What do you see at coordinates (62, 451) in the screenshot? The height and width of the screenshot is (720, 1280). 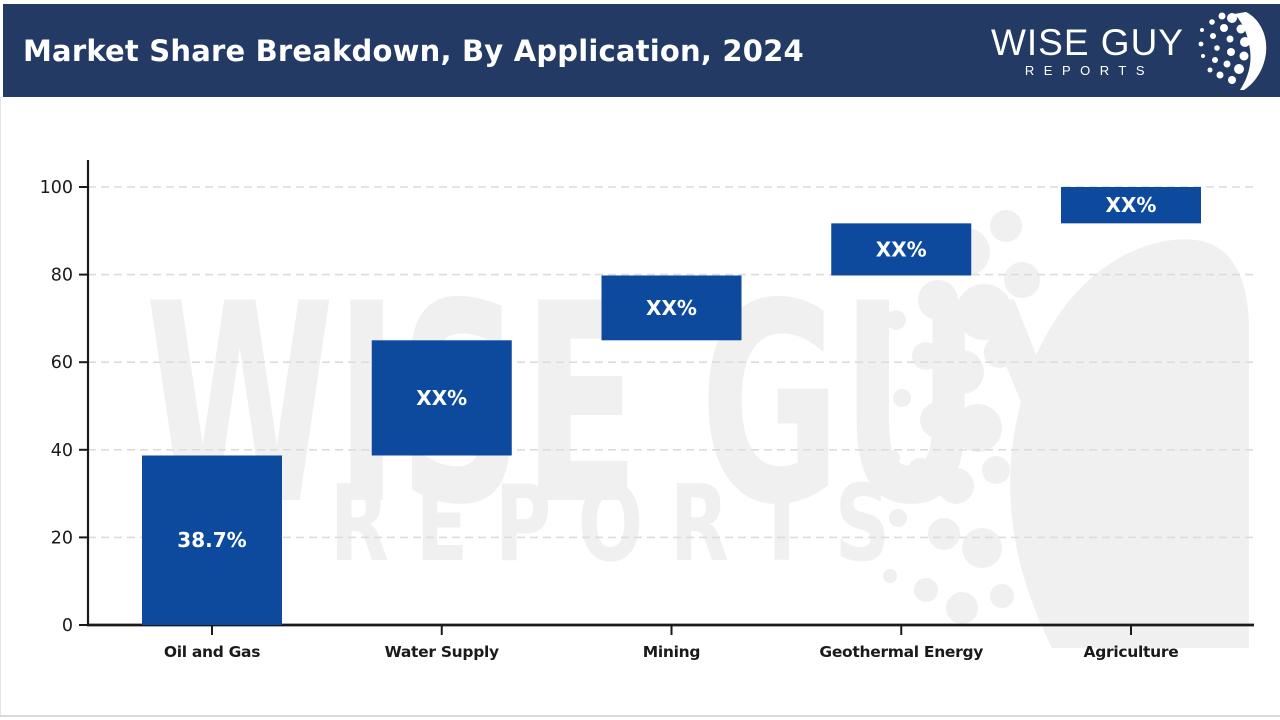 I see `y-tick-label: 40` at bounding box center [62, 451].